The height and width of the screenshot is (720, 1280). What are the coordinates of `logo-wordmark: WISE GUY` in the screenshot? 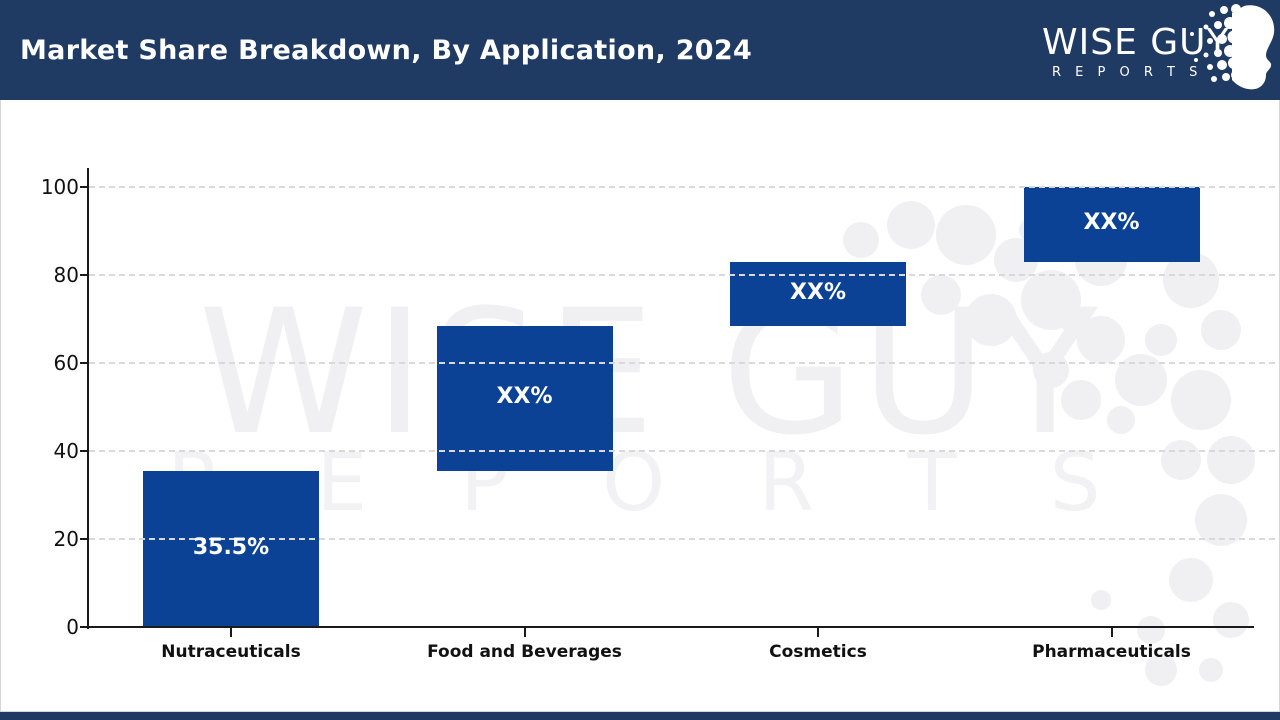 It's located at (1136, 42).